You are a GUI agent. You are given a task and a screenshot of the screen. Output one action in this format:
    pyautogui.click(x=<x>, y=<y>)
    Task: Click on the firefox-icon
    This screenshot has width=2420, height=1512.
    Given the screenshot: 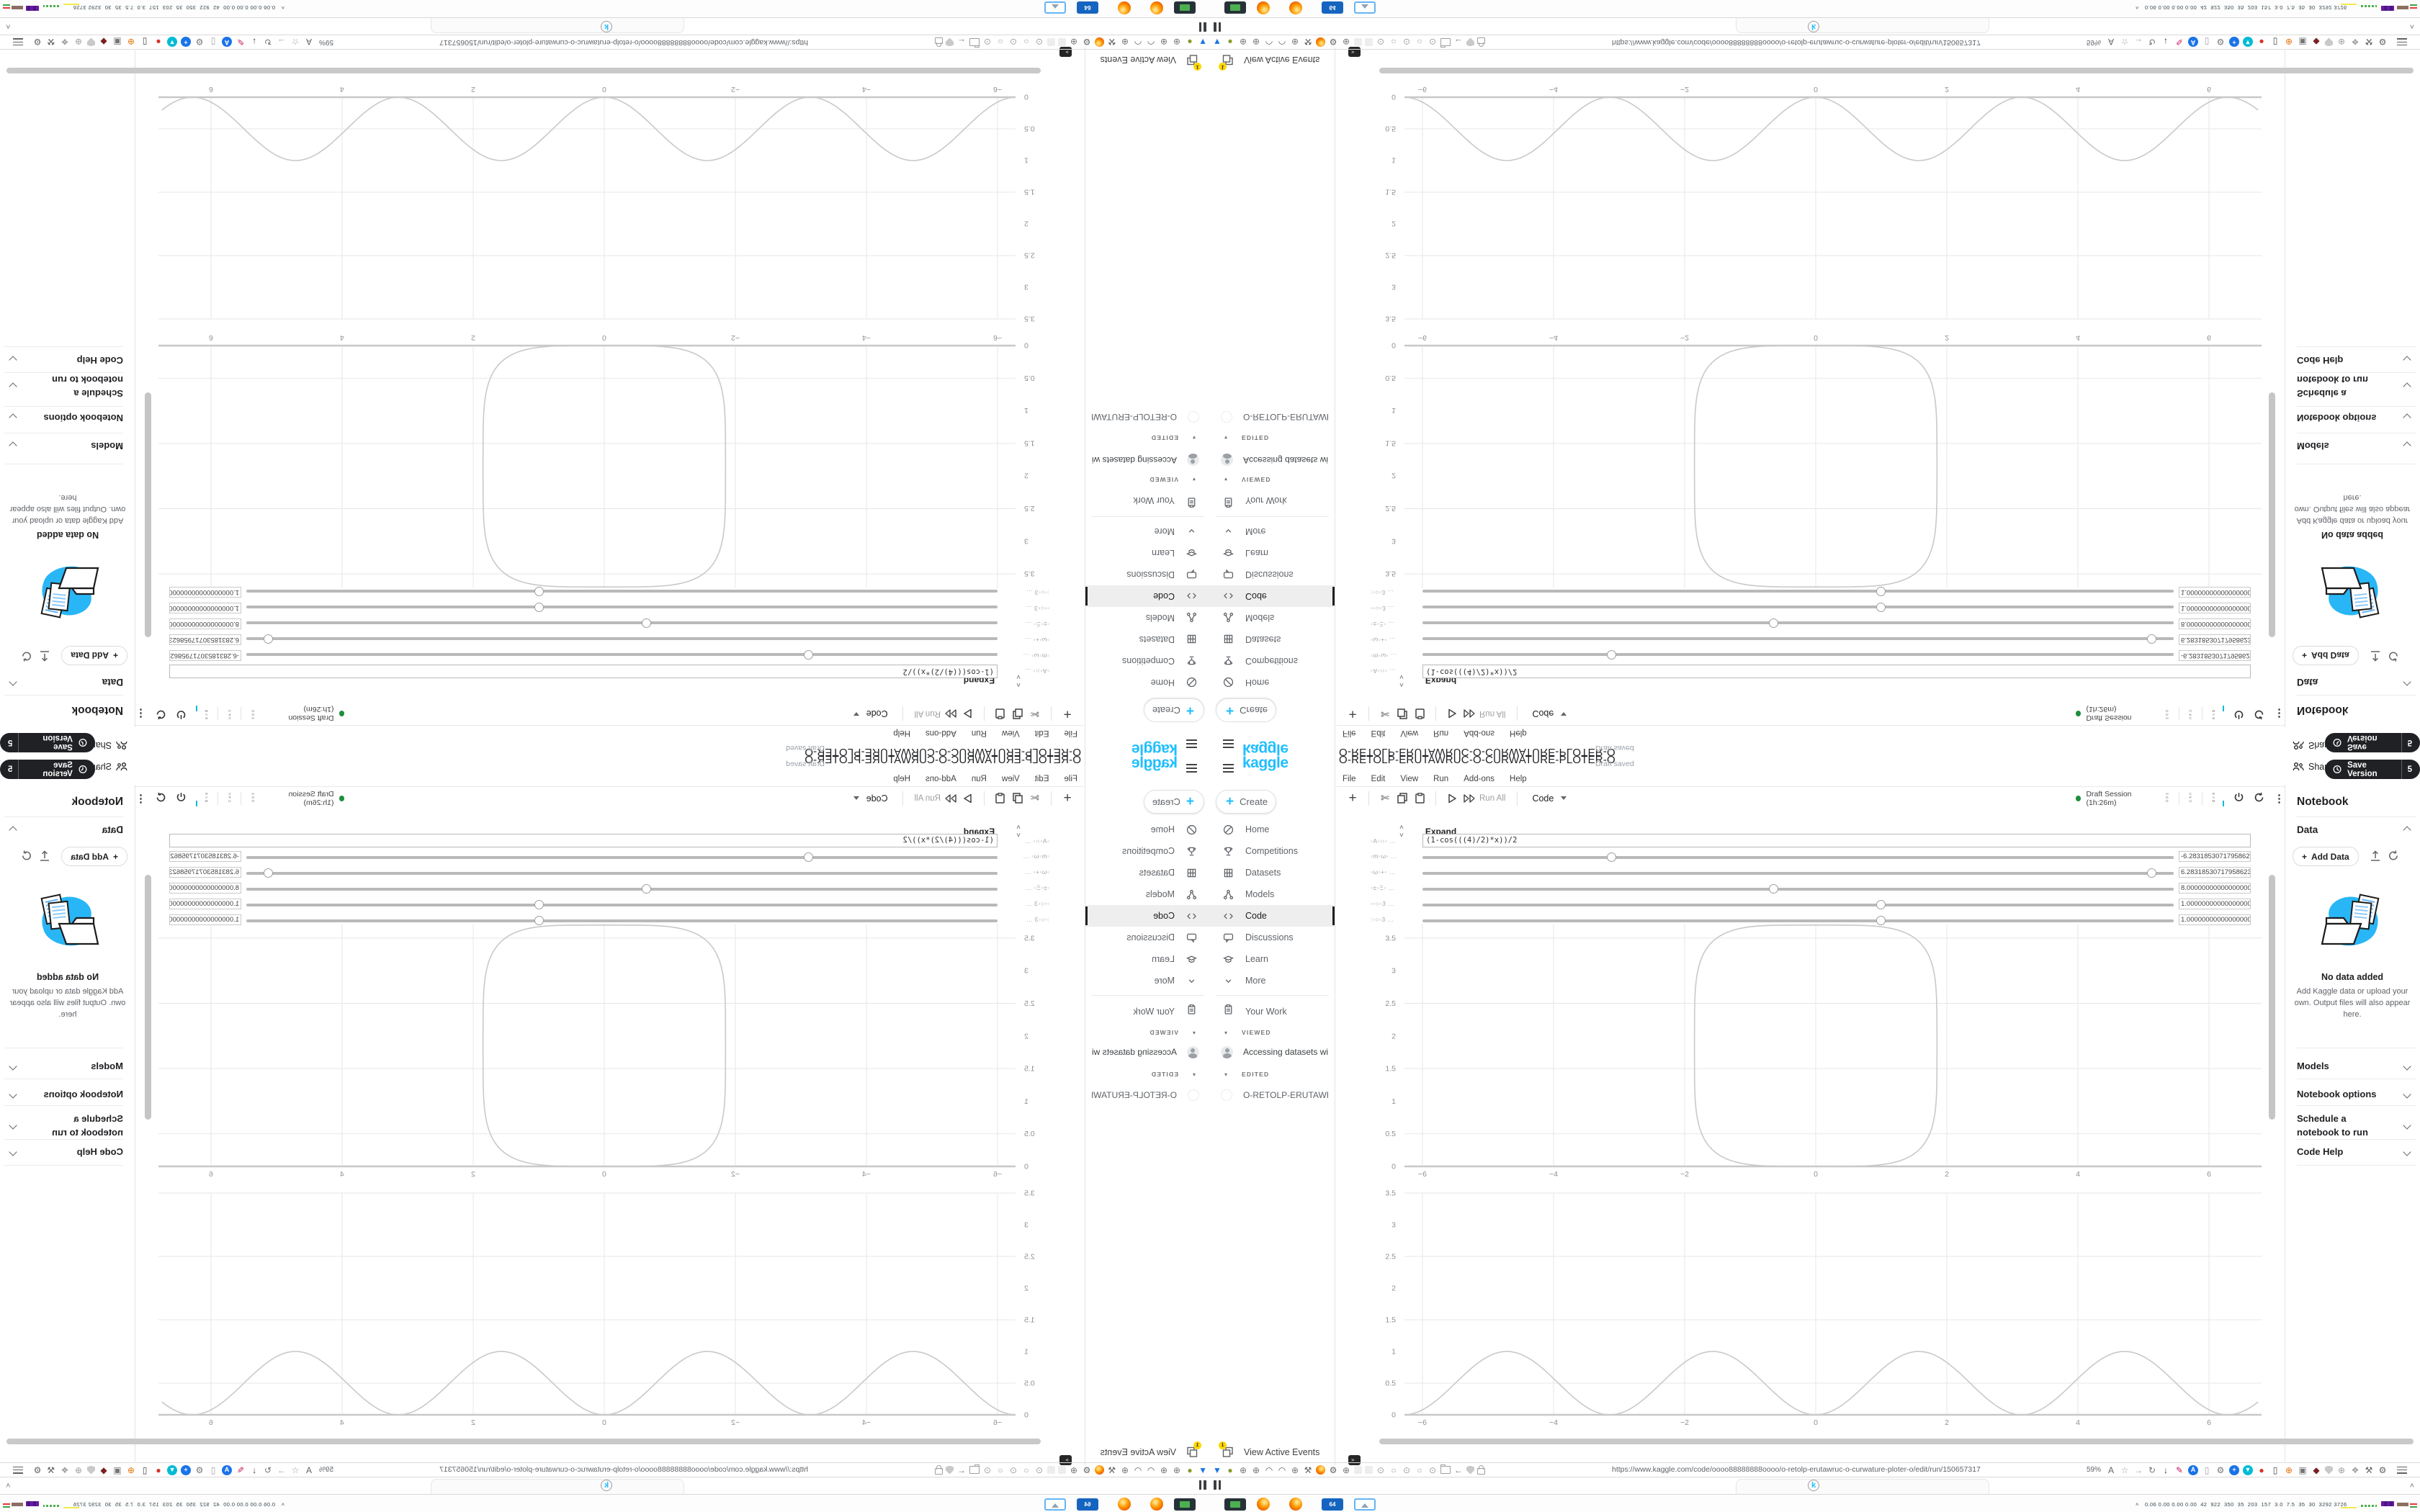 What is the action you would take?
    pyautogui.click(x=1099, y=42)
    